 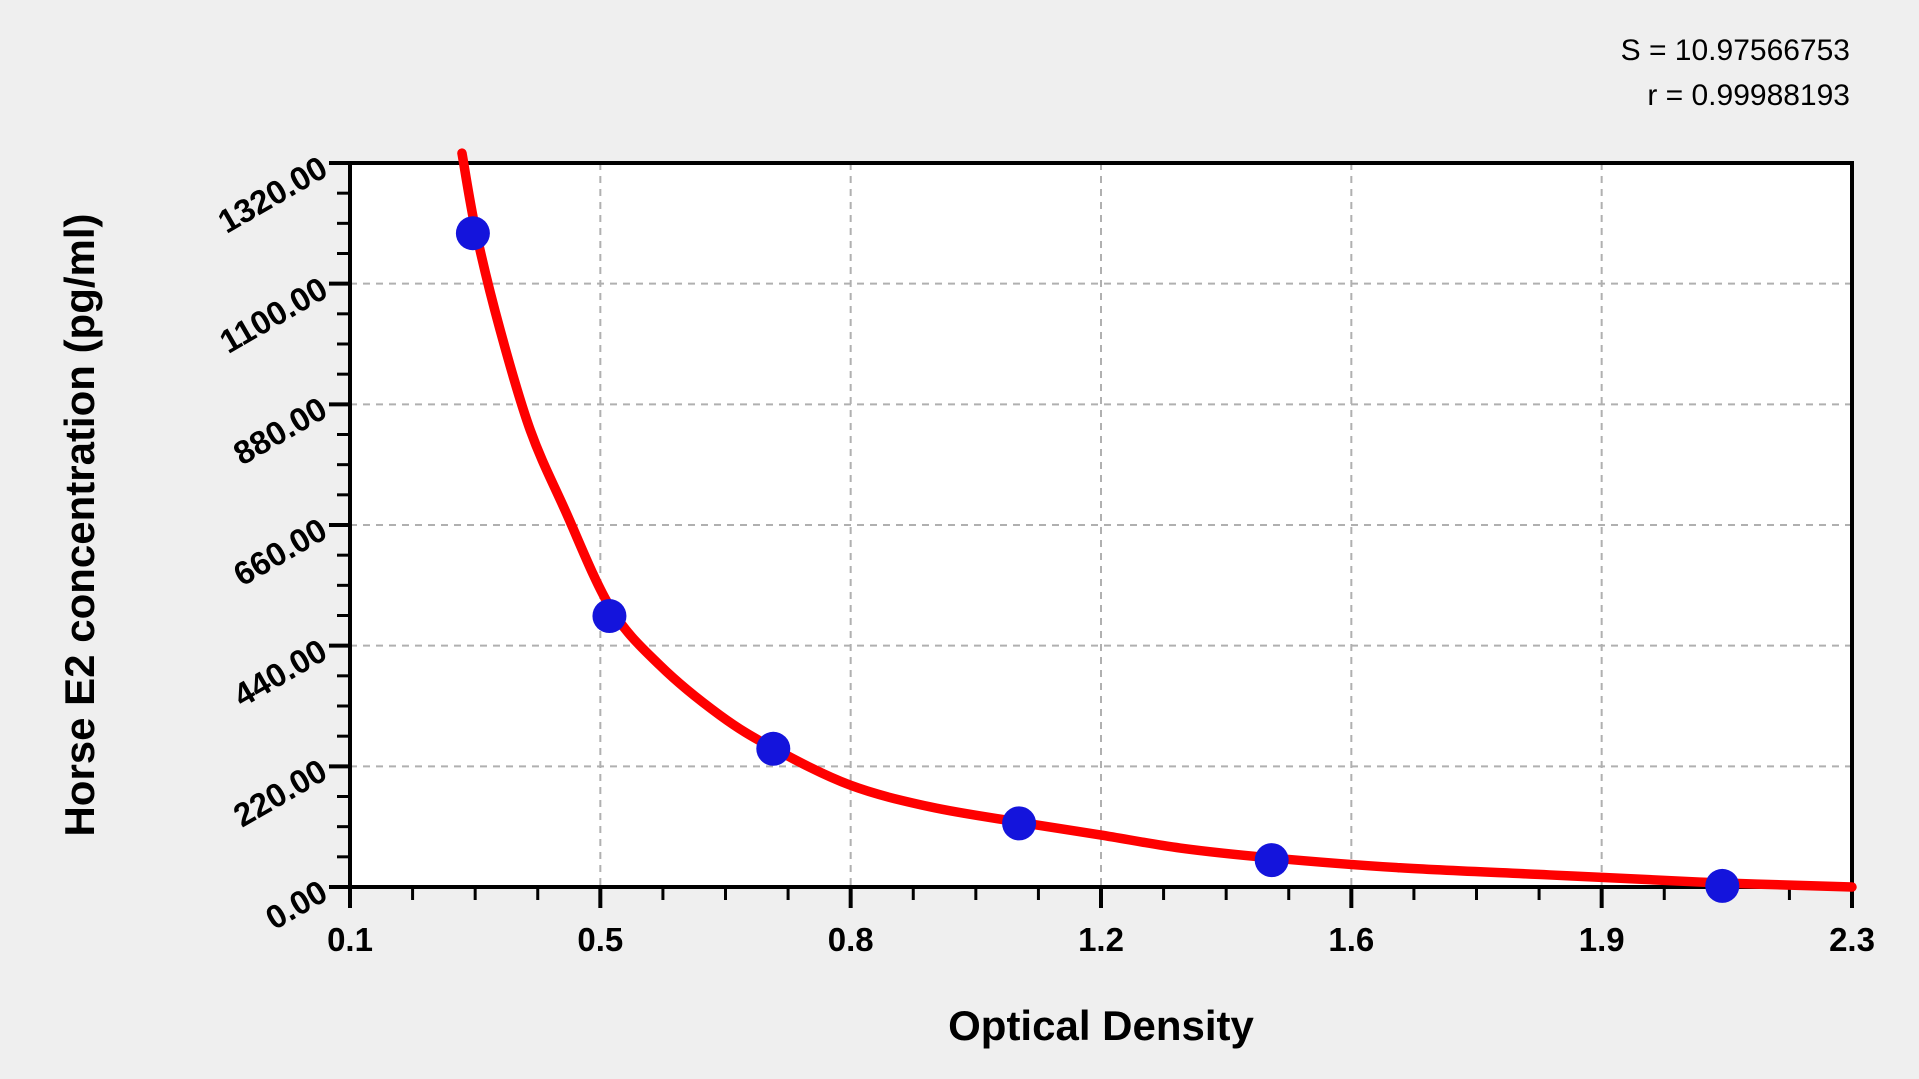 I want to click on x-tick-label: 2.3, so click(x=1852, y=939).